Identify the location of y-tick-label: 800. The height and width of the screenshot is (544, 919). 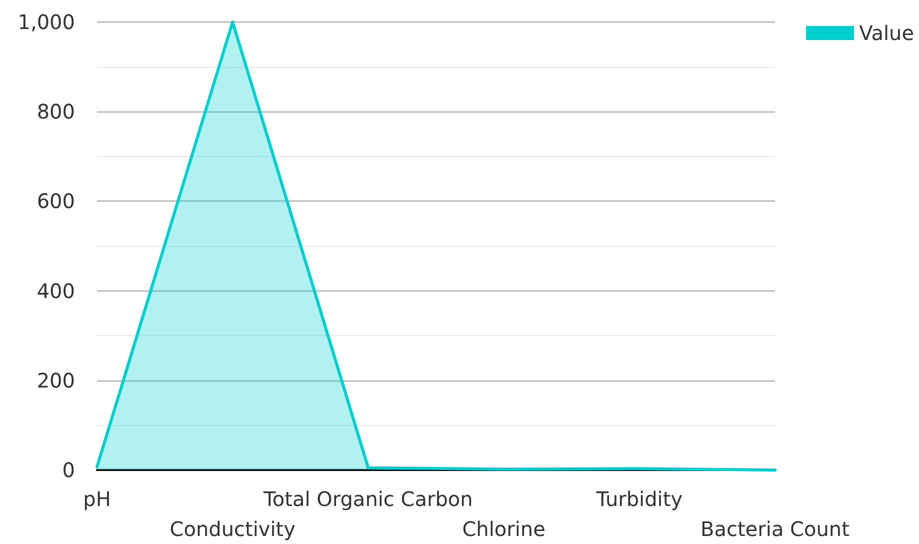
(55, 112).